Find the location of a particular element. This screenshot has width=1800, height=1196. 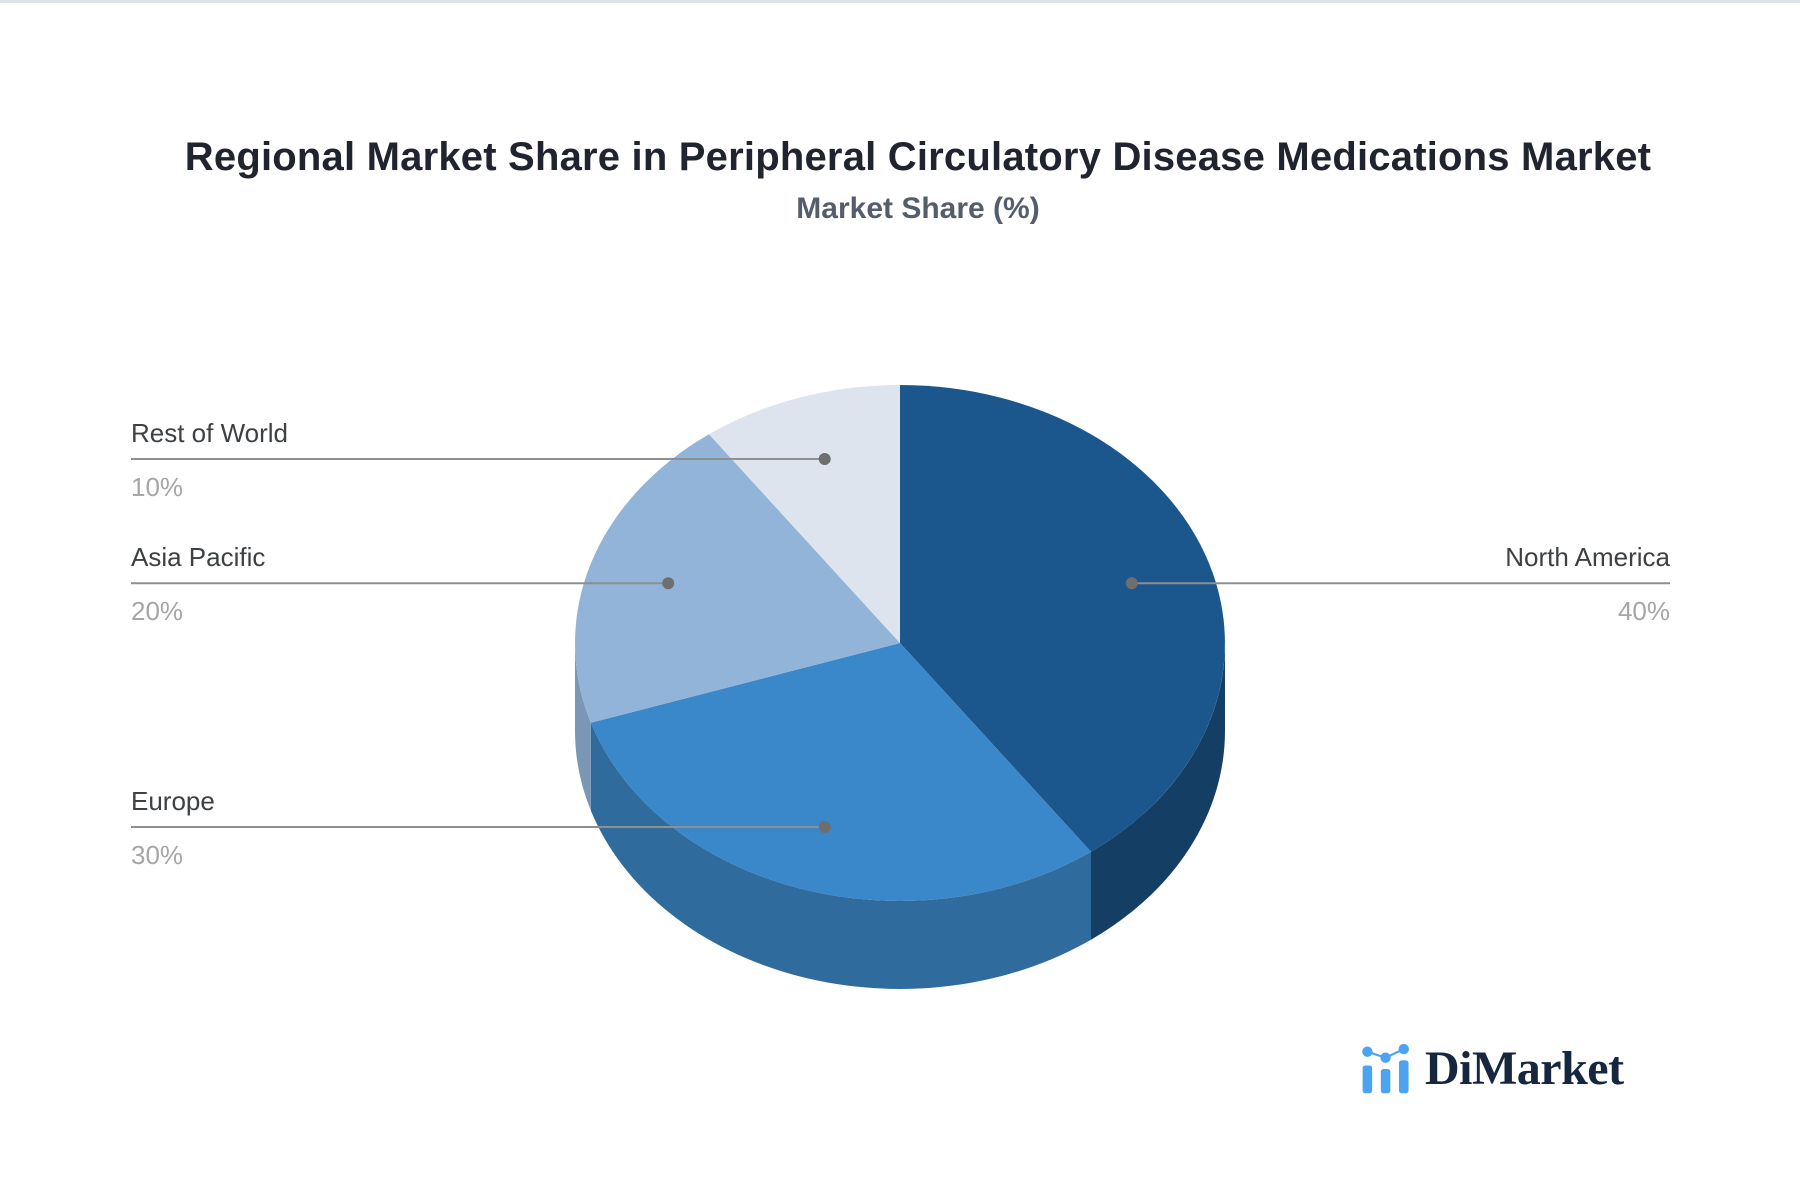

slice-value-asia-pacific: 20% is located at coordinates (157, 611).